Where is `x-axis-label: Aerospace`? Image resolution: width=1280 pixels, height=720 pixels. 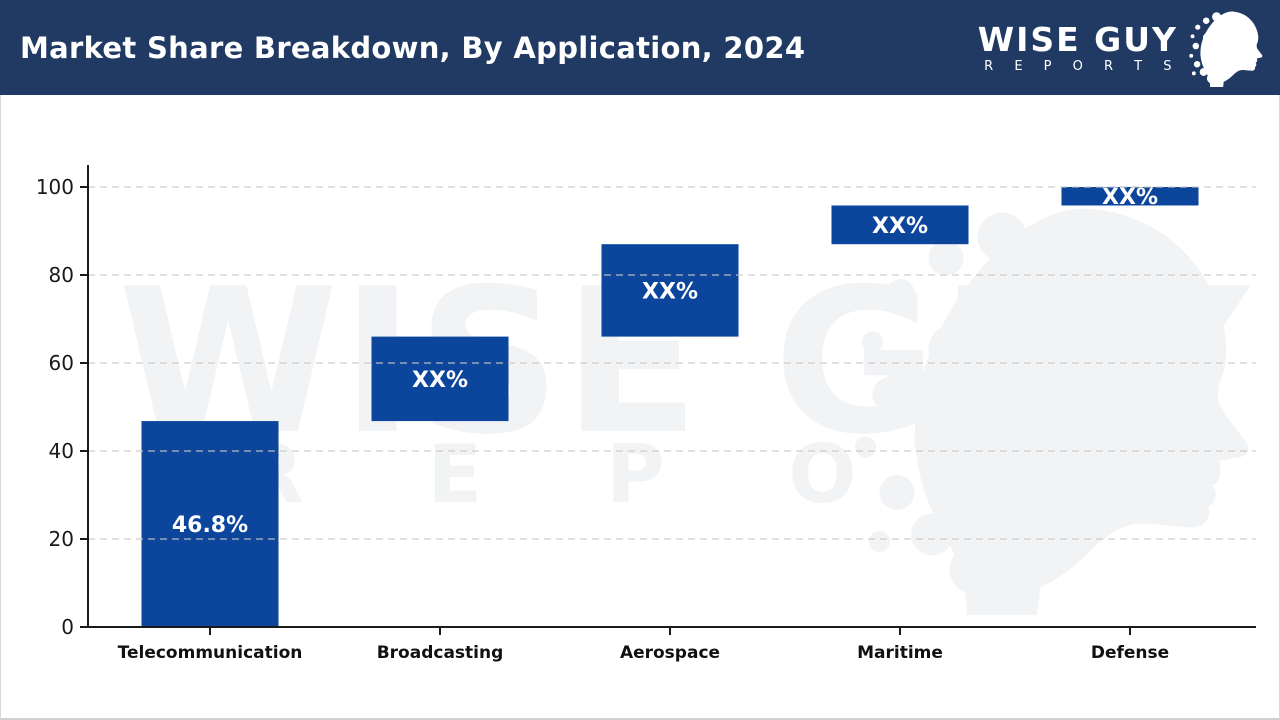
x-axis-label: Aerospace is located at coordinates (670, 653).